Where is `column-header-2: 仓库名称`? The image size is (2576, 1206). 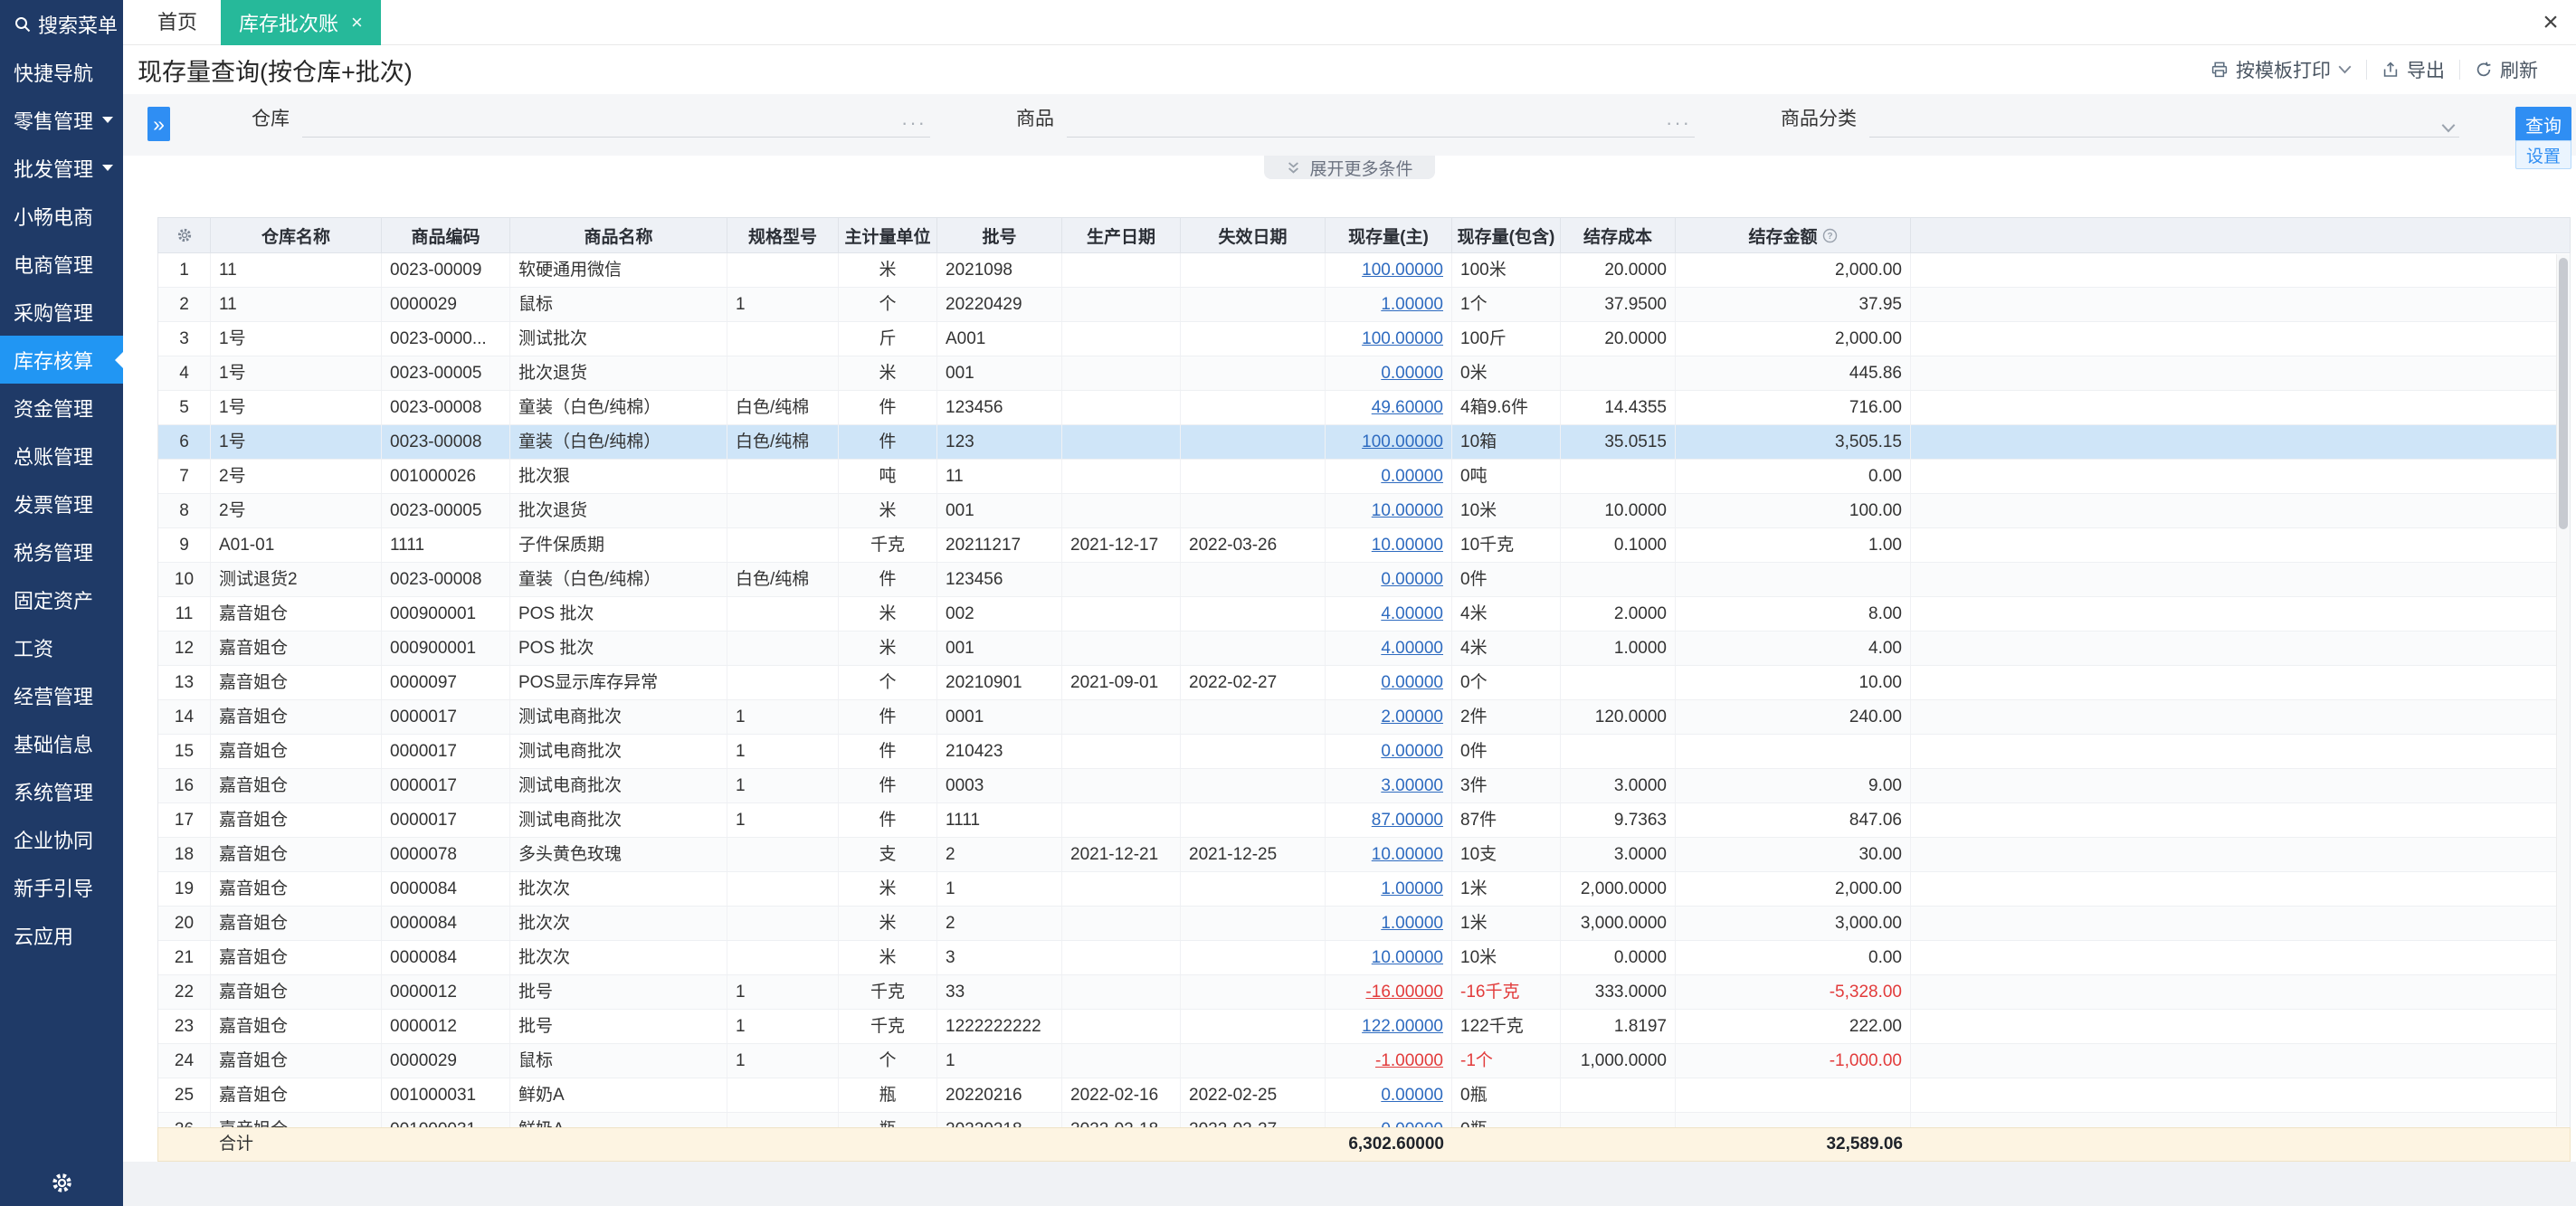 column-header-2: 仓库名称 is located at coordinates (296, 235).